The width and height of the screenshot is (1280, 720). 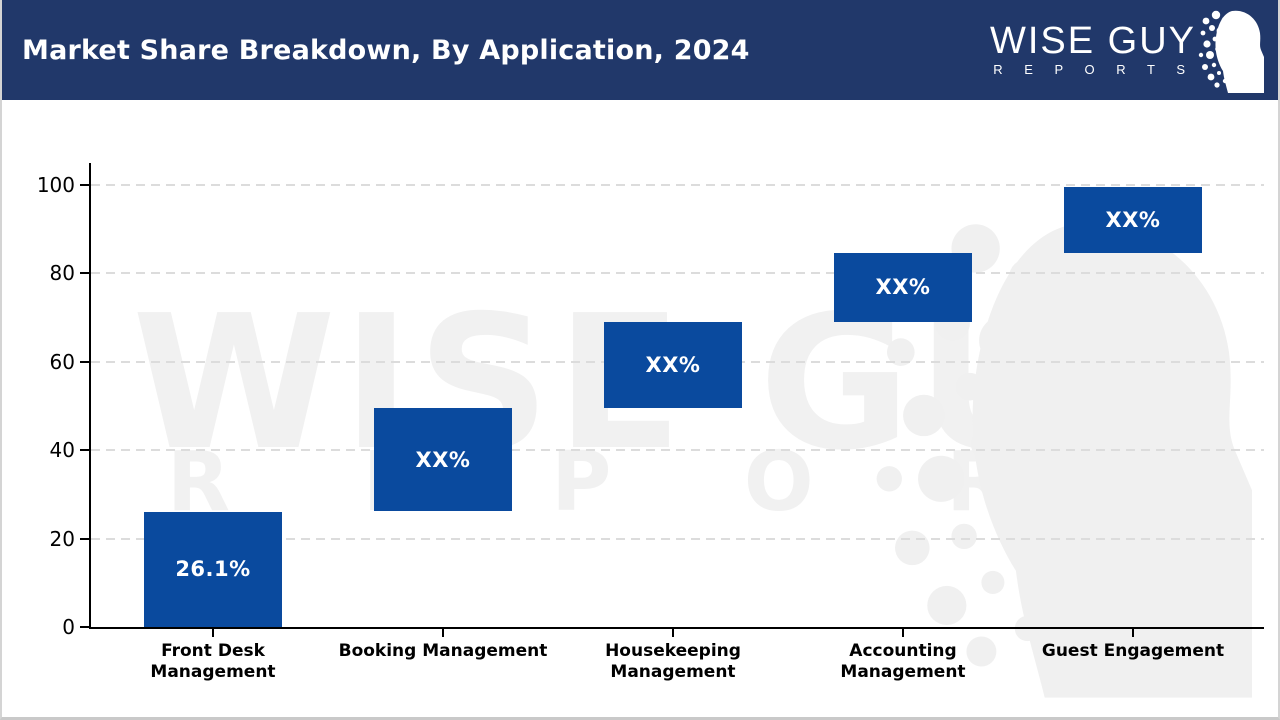 I want to click on logo-wordmark: WISE GUY R E P O R T S, so click(x=1093, y=50).